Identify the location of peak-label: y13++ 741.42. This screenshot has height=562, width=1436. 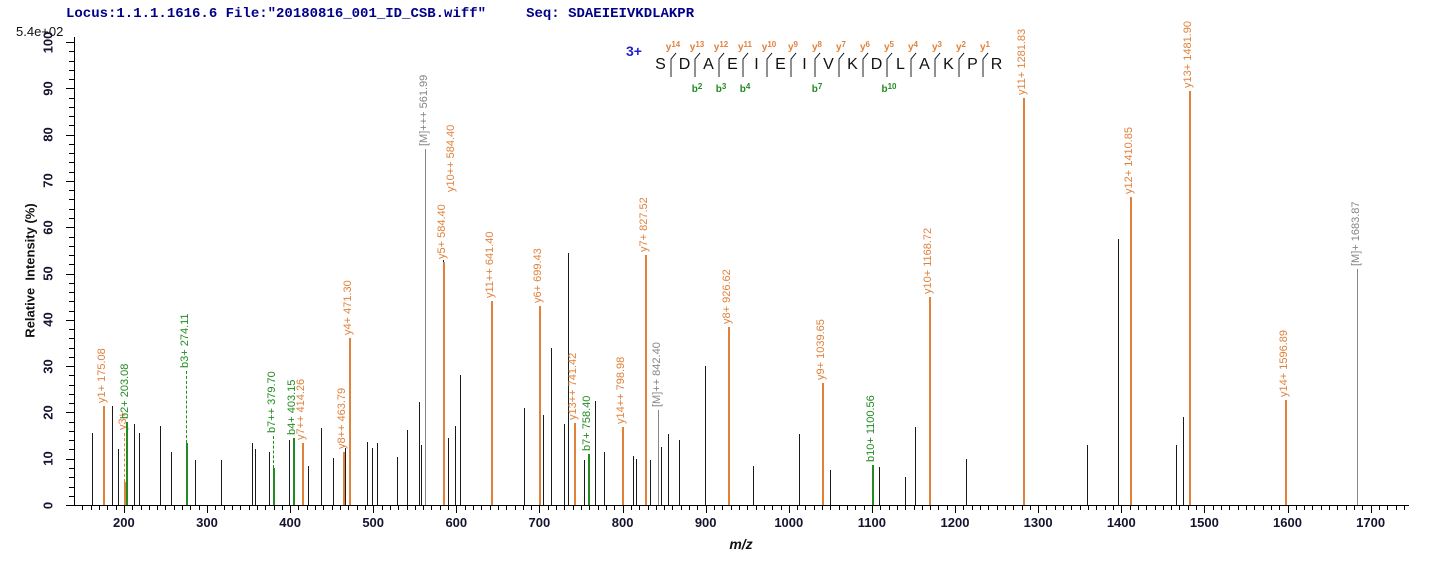
(572, 386).